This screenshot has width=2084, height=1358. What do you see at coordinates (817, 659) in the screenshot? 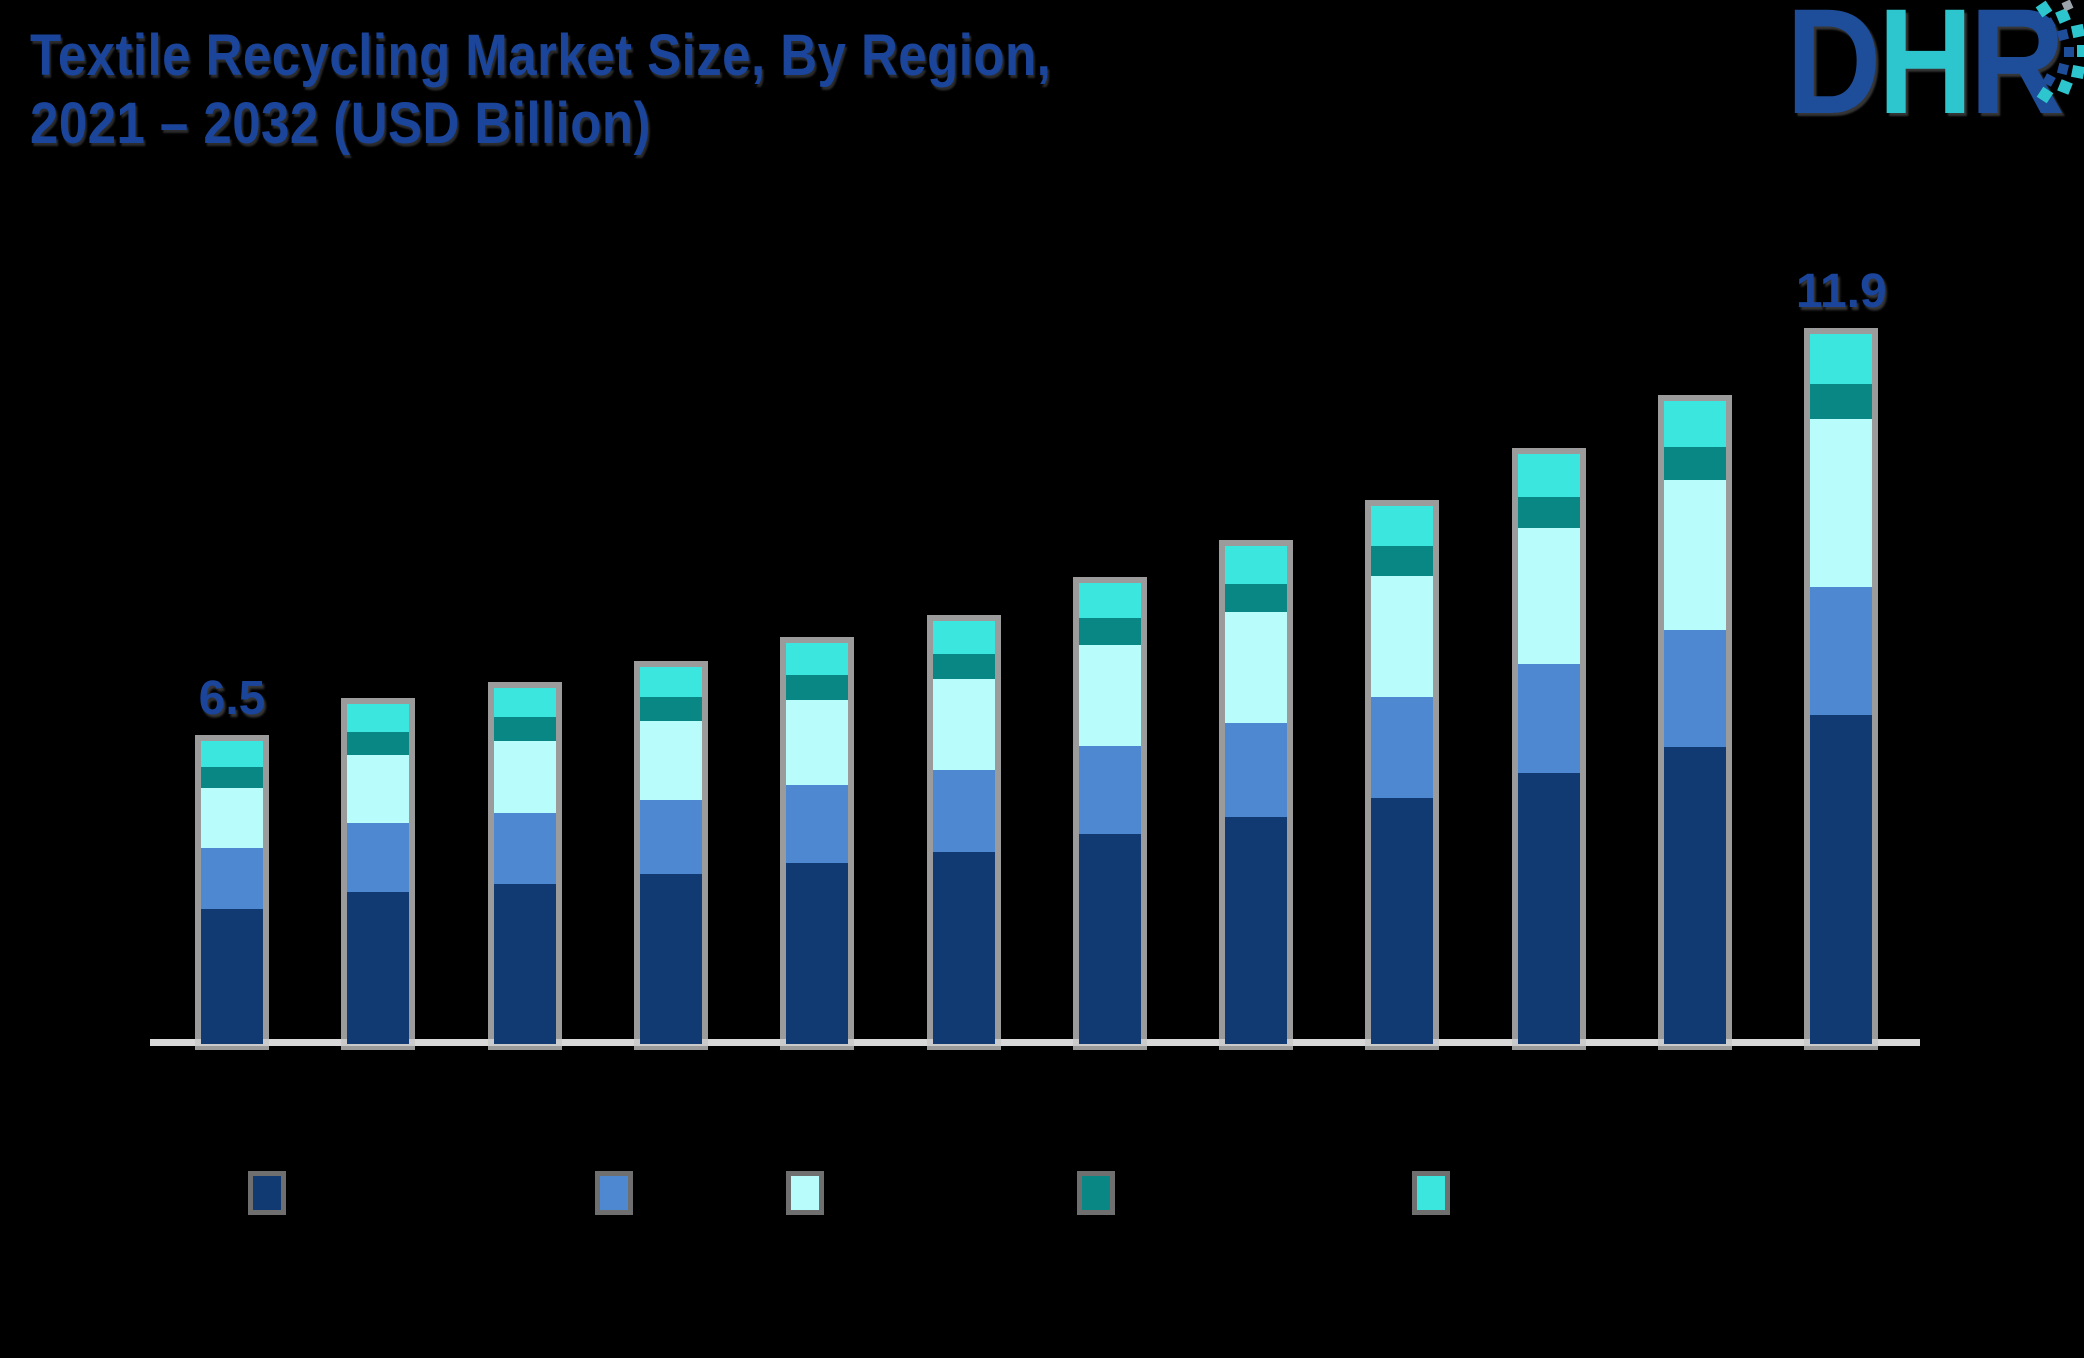
I see `segment-region-series-turquoise-2025` at bounding box center [817, 659].